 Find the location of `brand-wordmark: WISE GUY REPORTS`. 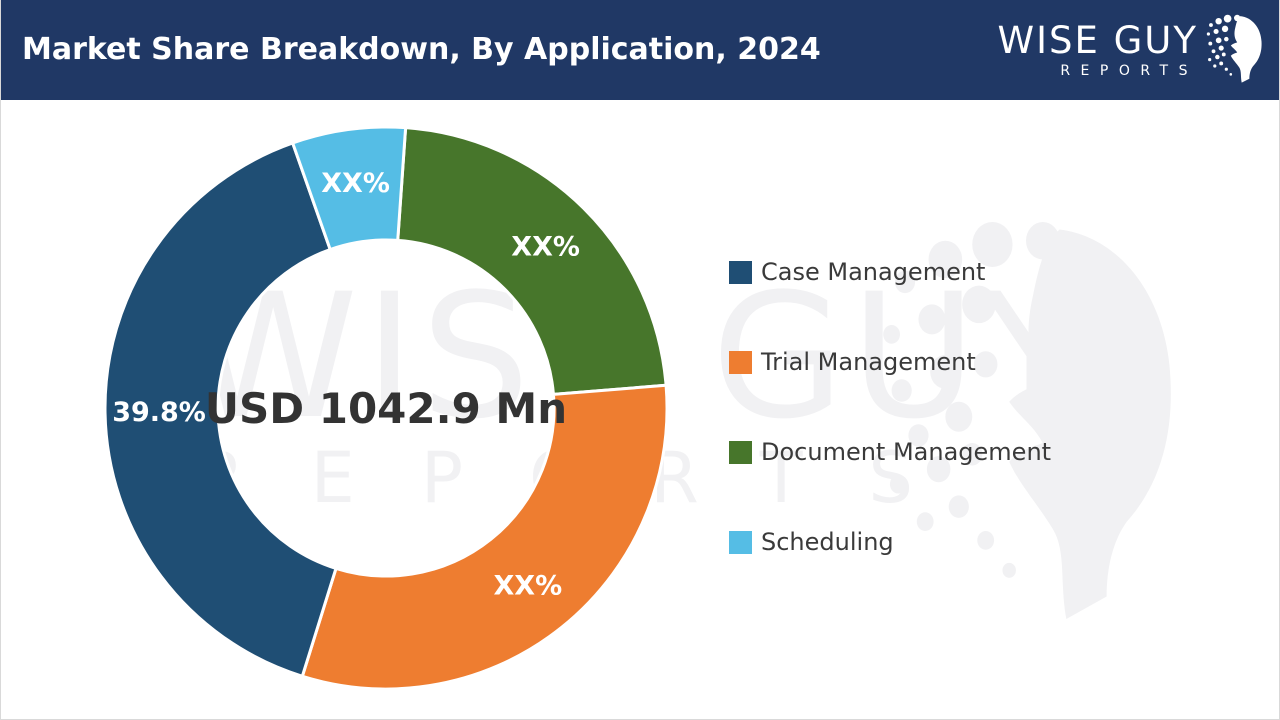

brand-wordmark: WISE GUY REPORTS is located at coordinates (1097, 49).